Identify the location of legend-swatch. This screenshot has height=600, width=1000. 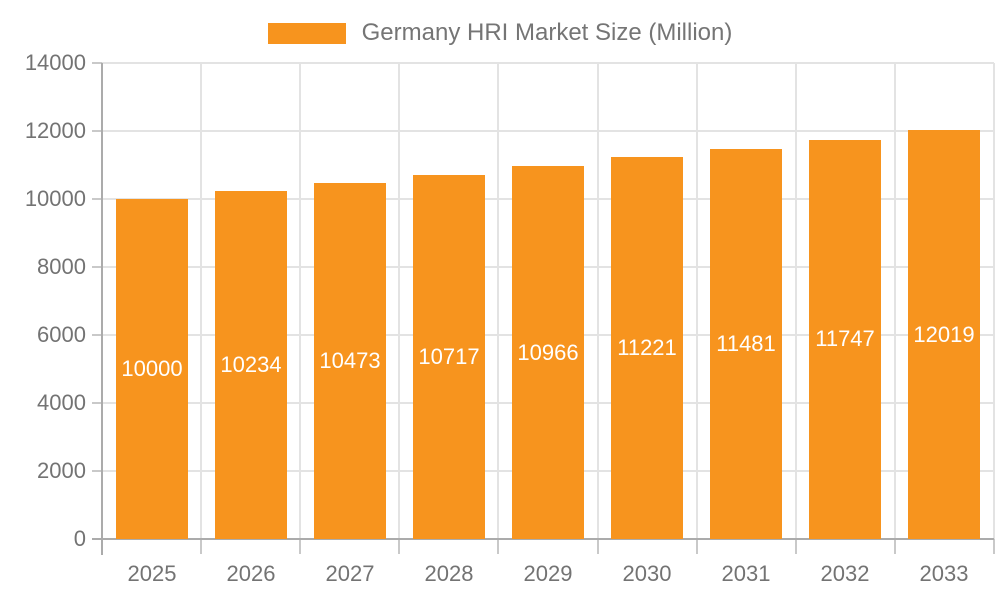
(306, 33).